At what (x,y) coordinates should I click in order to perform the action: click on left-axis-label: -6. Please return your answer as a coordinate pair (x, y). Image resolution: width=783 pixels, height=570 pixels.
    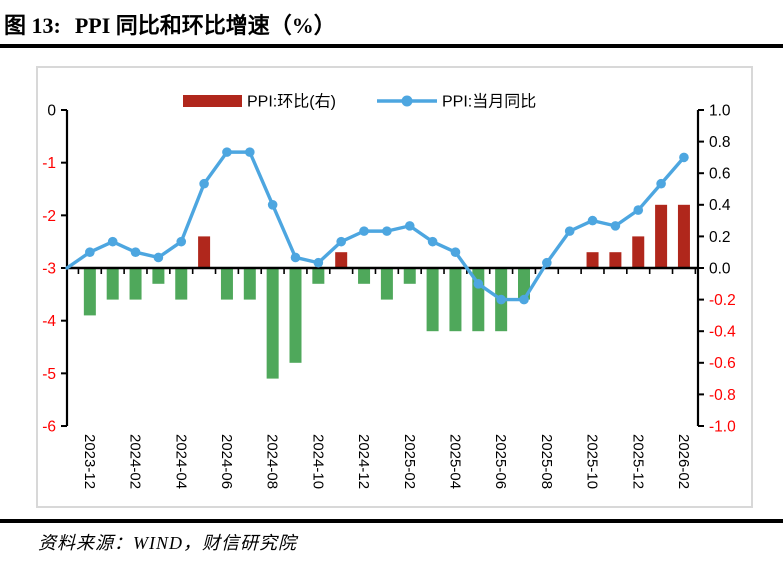
    Looking at the image, I should click on (49, 426).